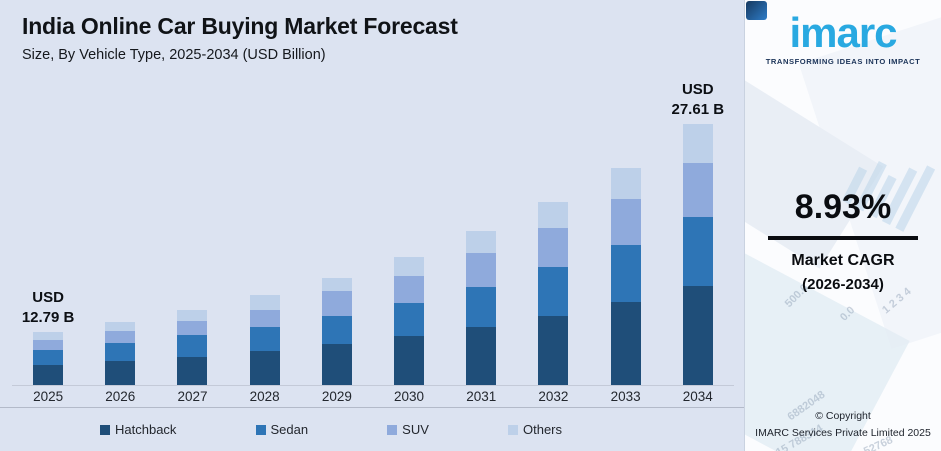 The image size is (941, 451). I want to click on bar-segment-hatchback-2033, so click(625, 343).